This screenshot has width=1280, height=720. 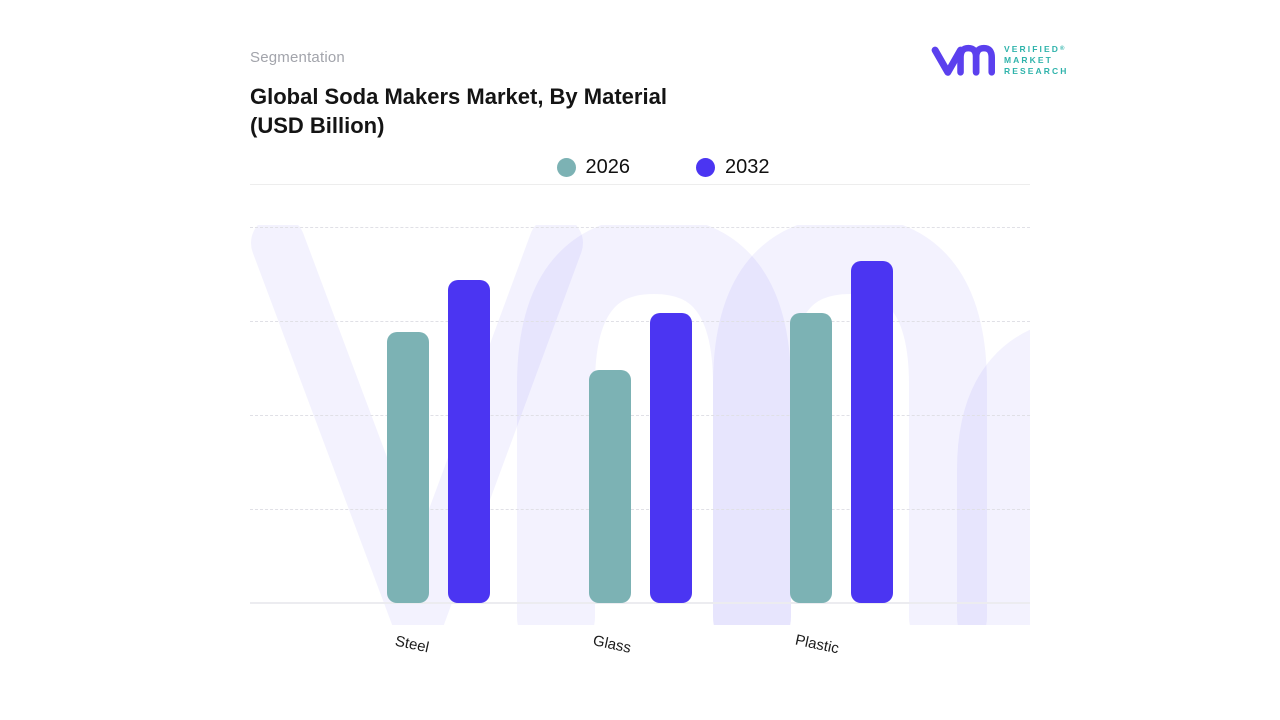 I want to click on legend-item-2032: 2032, so click(x=733, y=167).